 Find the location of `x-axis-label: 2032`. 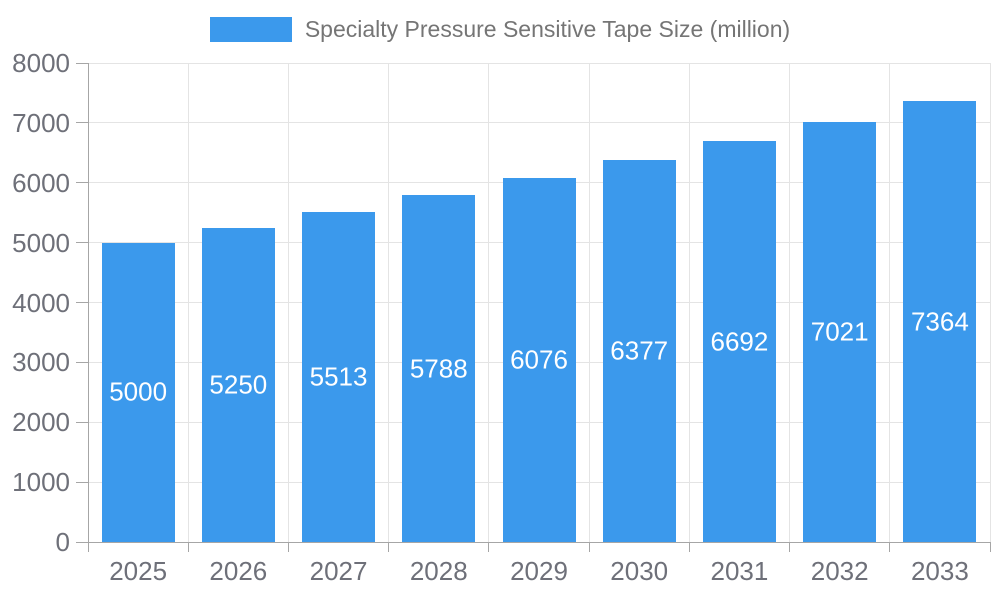

x-axis-label: 2032 is located at coordinates (839, 571).